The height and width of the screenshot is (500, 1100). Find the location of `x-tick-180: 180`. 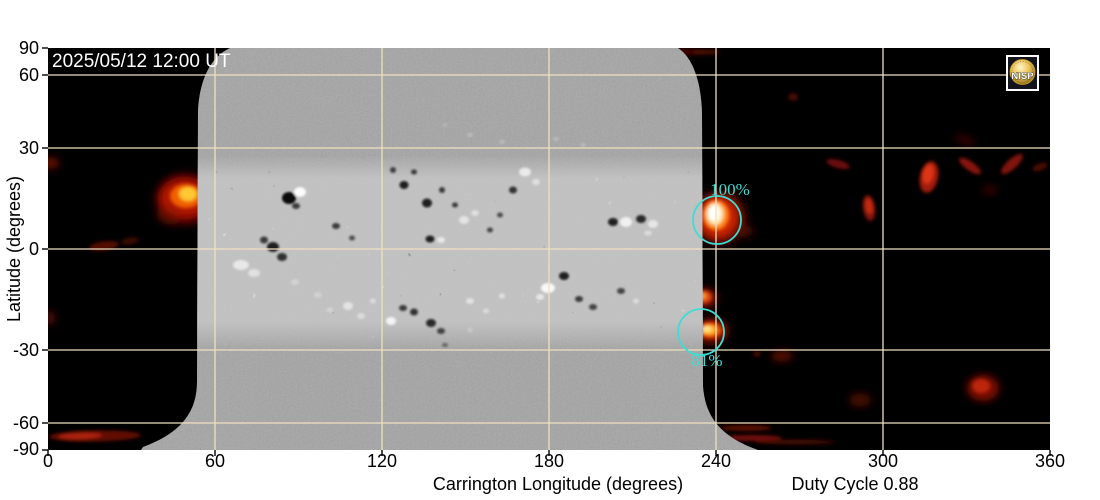

x-tick-180: 180 is located at coordinates (549, 461).